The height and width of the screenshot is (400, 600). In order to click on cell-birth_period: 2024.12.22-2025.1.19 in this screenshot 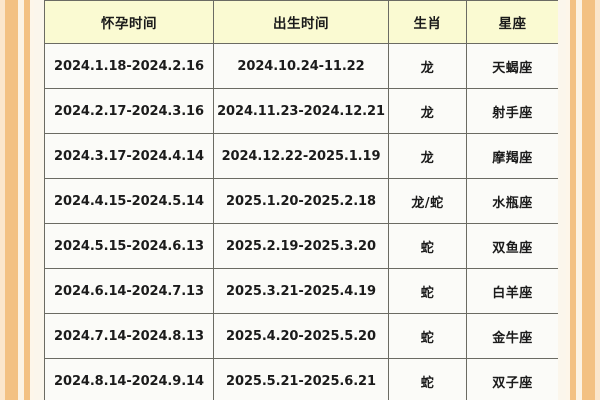, I will do `click(301, 156)`.